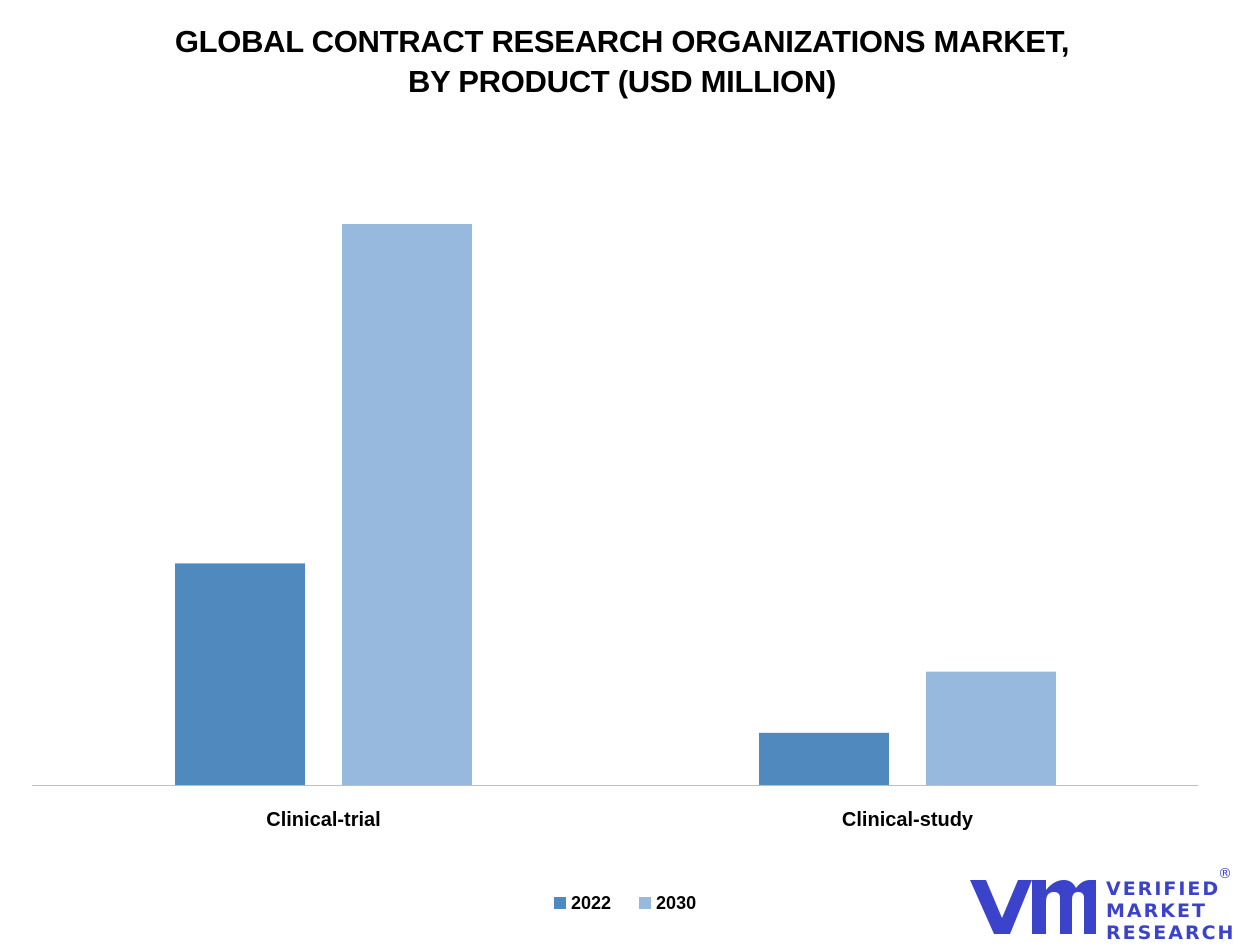  Describe the element at coordinates (323, 820) in the screenshot. I see `x-tick-label-clinical-trial: Clinical-trial` at that location.